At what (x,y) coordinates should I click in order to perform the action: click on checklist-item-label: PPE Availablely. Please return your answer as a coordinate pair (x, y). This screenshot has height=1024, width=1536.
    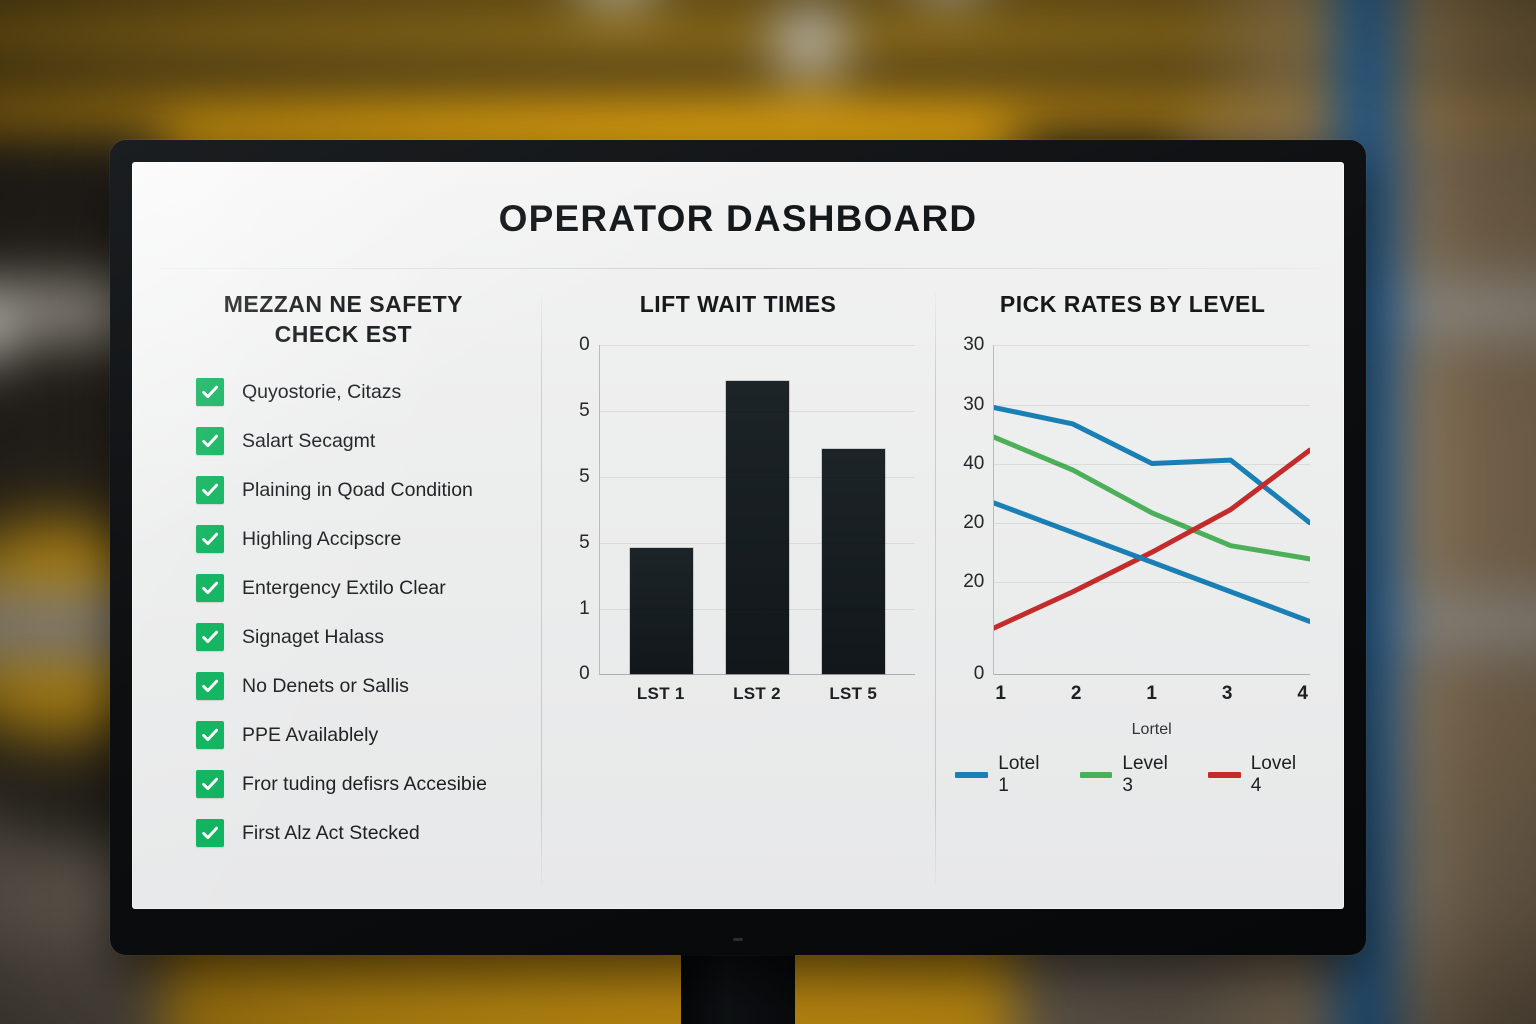
    Looking at the image, I should click on (310, 734).